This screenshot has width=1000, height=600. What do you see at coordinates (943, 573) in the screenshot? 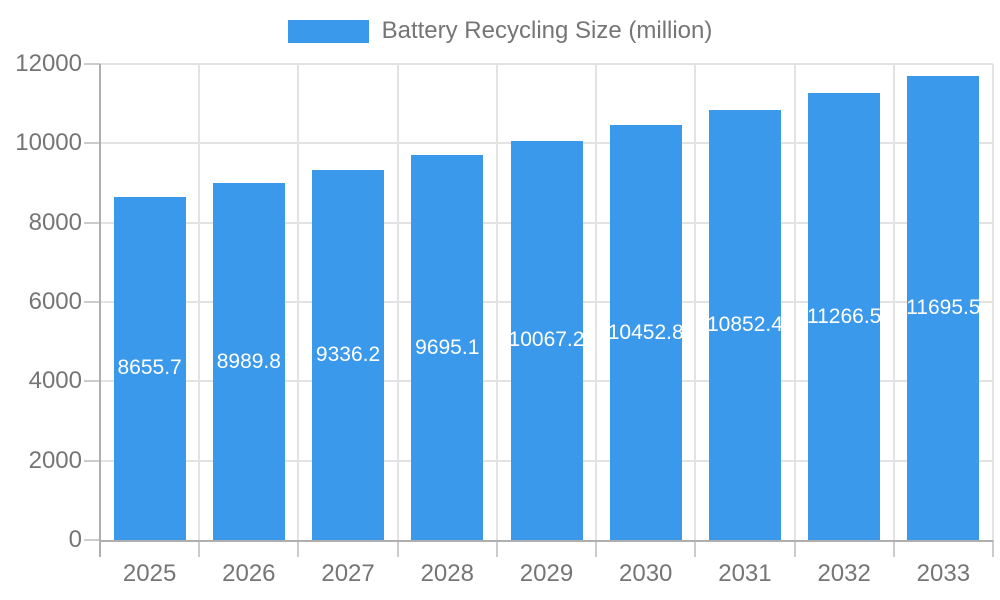
I see `x-axis-label: 2033` at bounding box center [943, 573].